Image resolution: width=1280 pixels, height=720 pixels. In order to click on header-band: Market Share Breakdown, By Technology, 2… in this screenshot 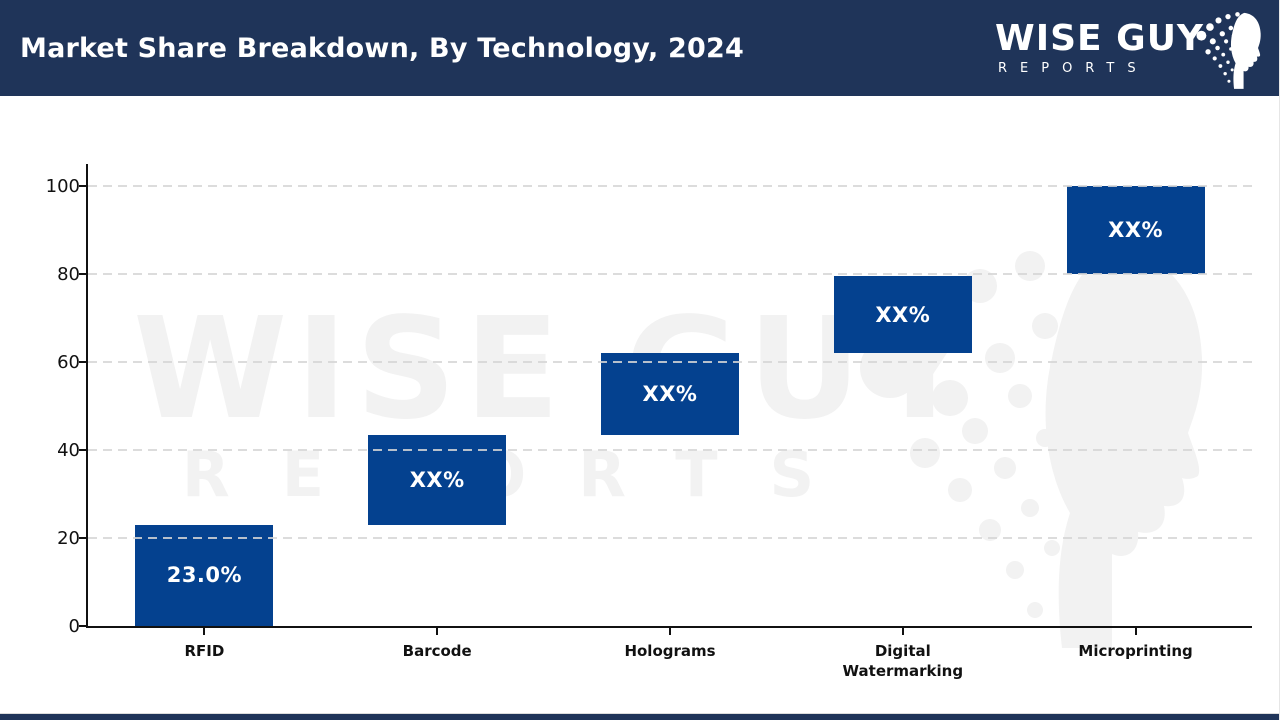, I will do `click(639, 48)`.